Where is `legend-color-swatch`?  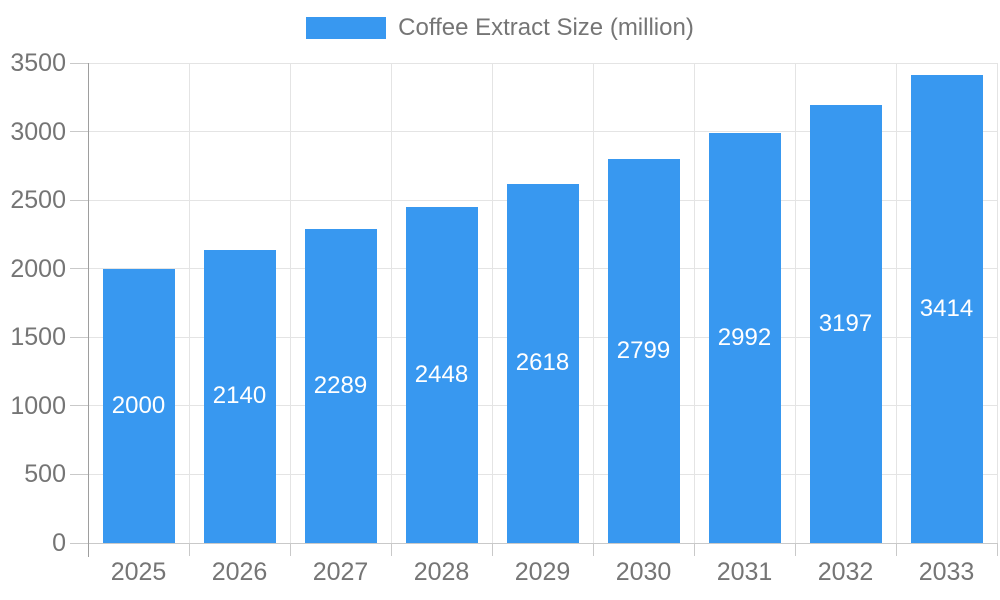 legend-color-swatch is located at coordinates (346, 28).